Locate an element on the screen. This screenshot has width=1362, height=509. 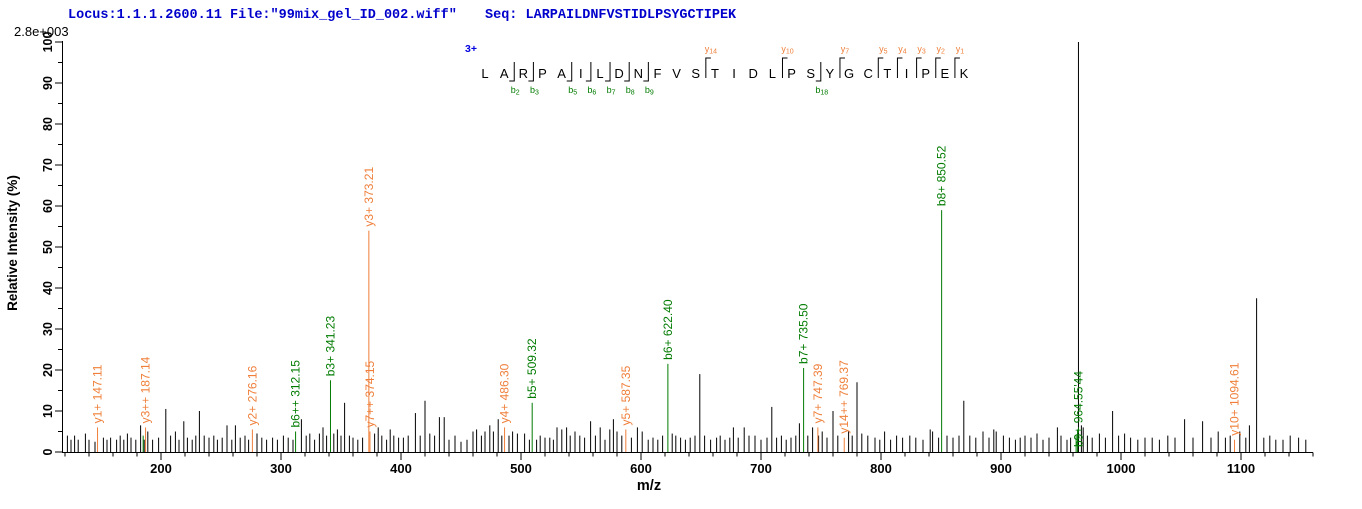
y-tick-label: 40 is located at coordinates (48, 288).